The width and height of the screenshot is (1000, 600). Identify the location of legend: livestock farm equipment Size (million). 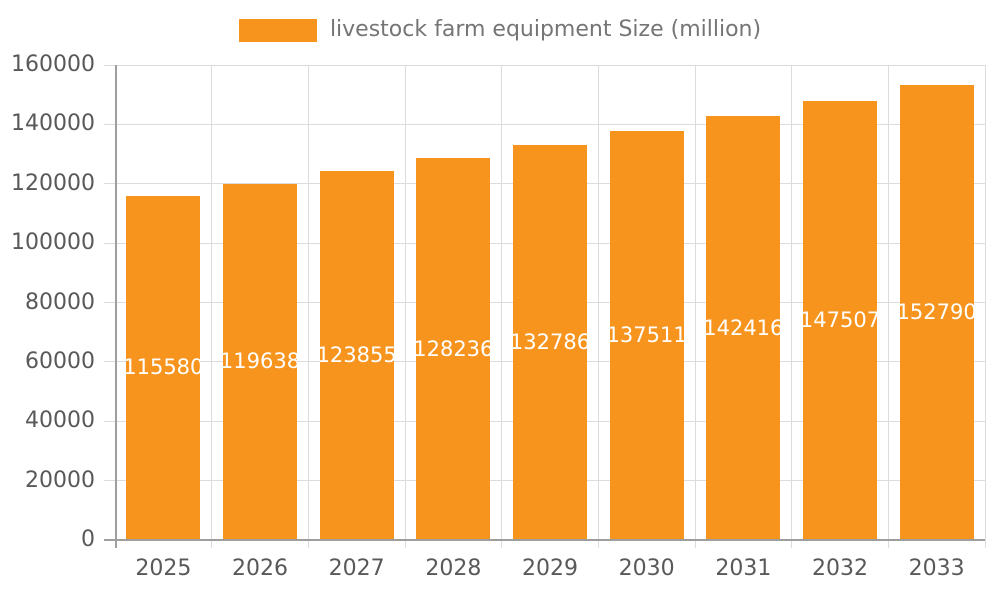
(500, 30).